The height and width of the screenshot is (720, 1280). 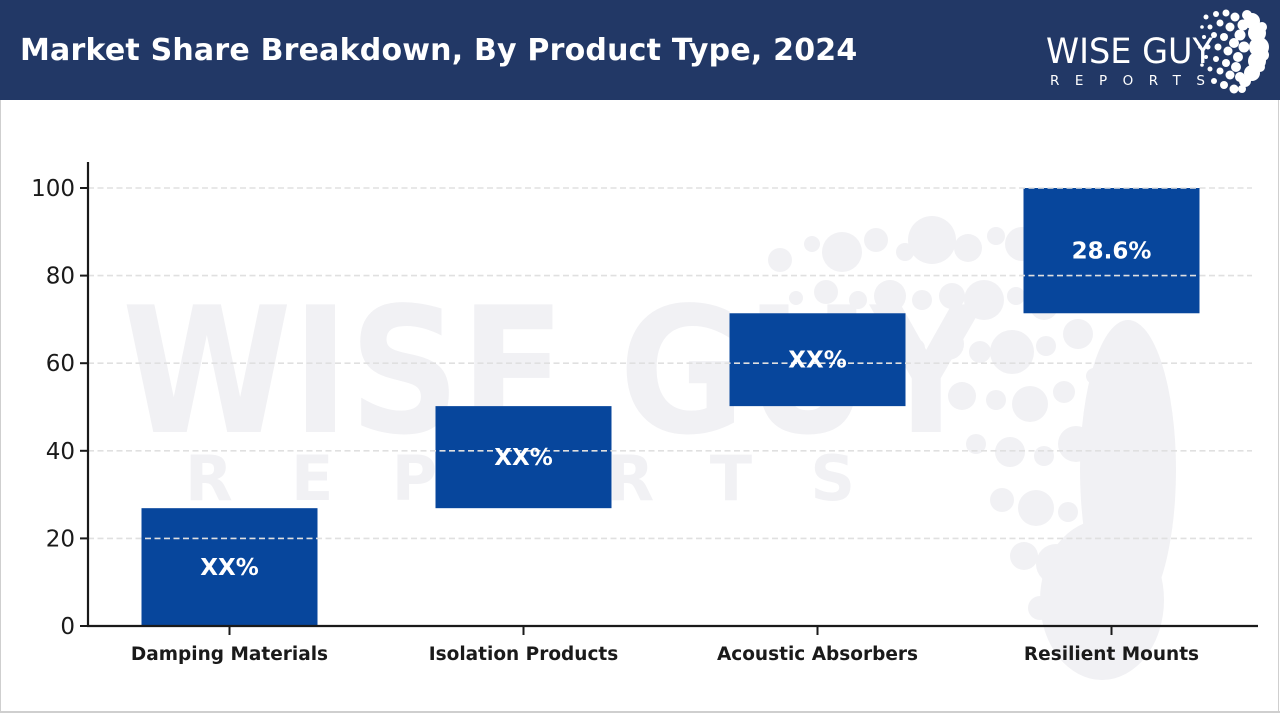 I want to click on logo-wordmark: WISE GUY, so click(x=1130, y=52).